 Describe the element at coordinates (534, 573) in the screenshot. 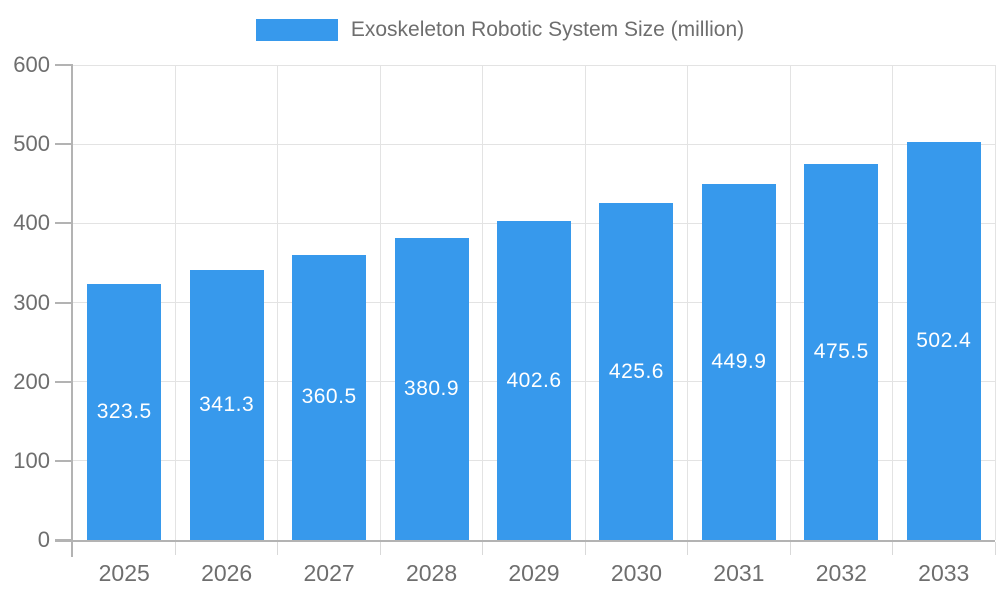

I see `x-axis-label: 2029` at that location.